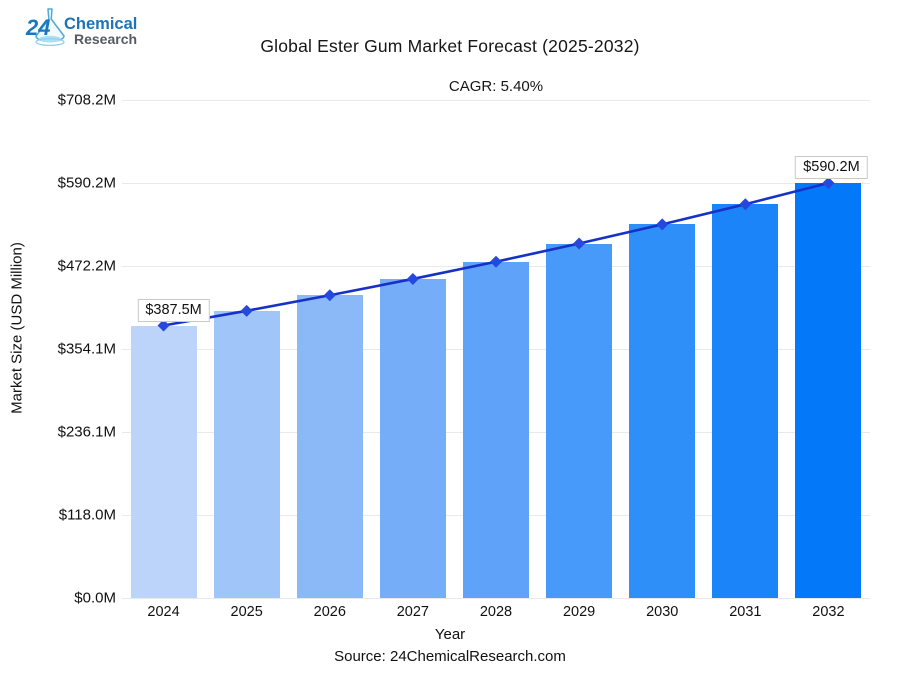 The image size is (900, 680). I want to click on bar-2027, so click(412, 438).